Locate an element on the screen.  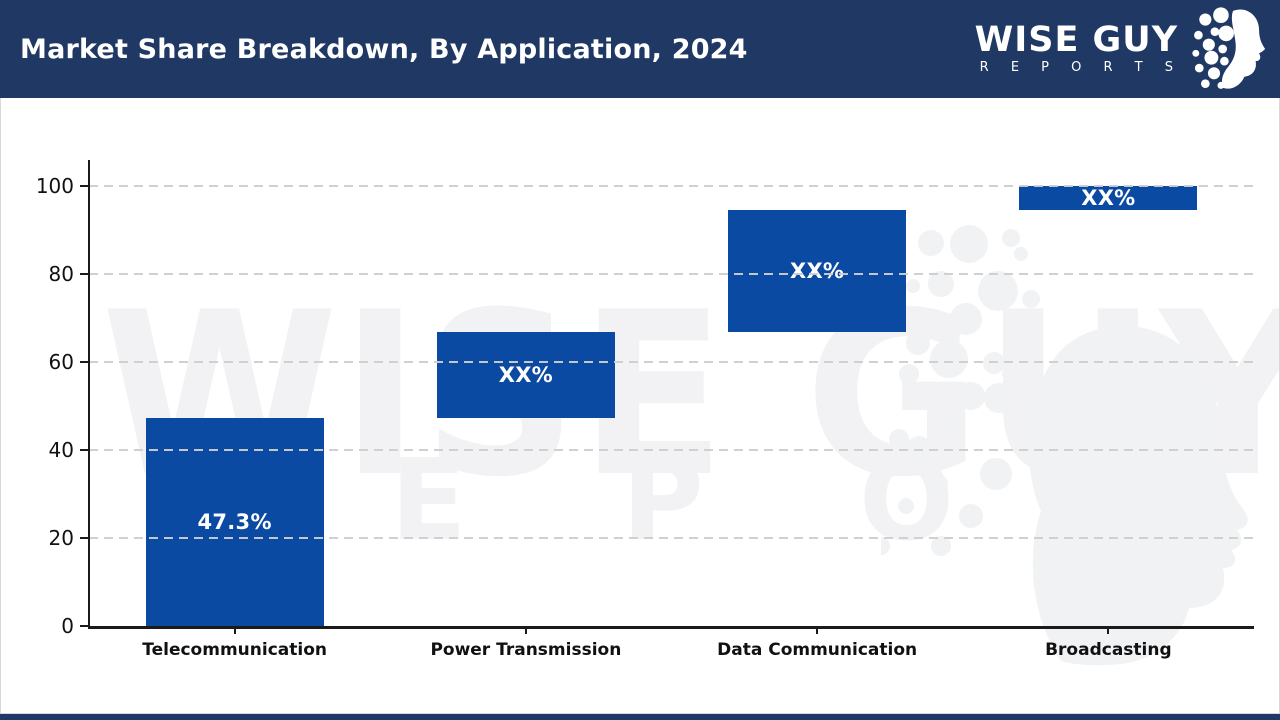
bar-telecommunication: 47.3% is located at coordinates (234, 521).